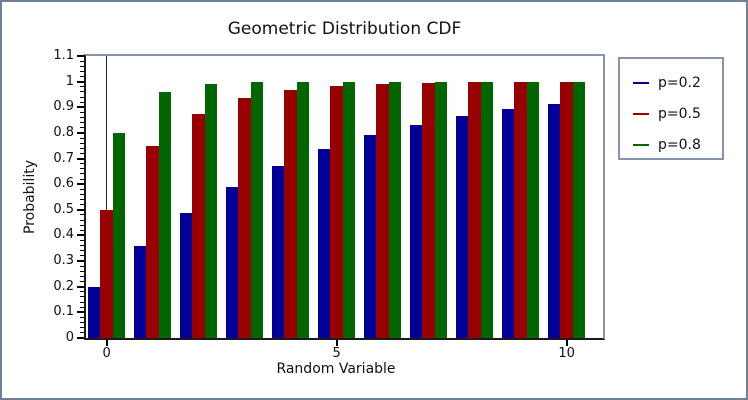 The height and width of the screenshot is (400, 748). I want to click on legend-item-label: p=0.5, so click(679, 113).